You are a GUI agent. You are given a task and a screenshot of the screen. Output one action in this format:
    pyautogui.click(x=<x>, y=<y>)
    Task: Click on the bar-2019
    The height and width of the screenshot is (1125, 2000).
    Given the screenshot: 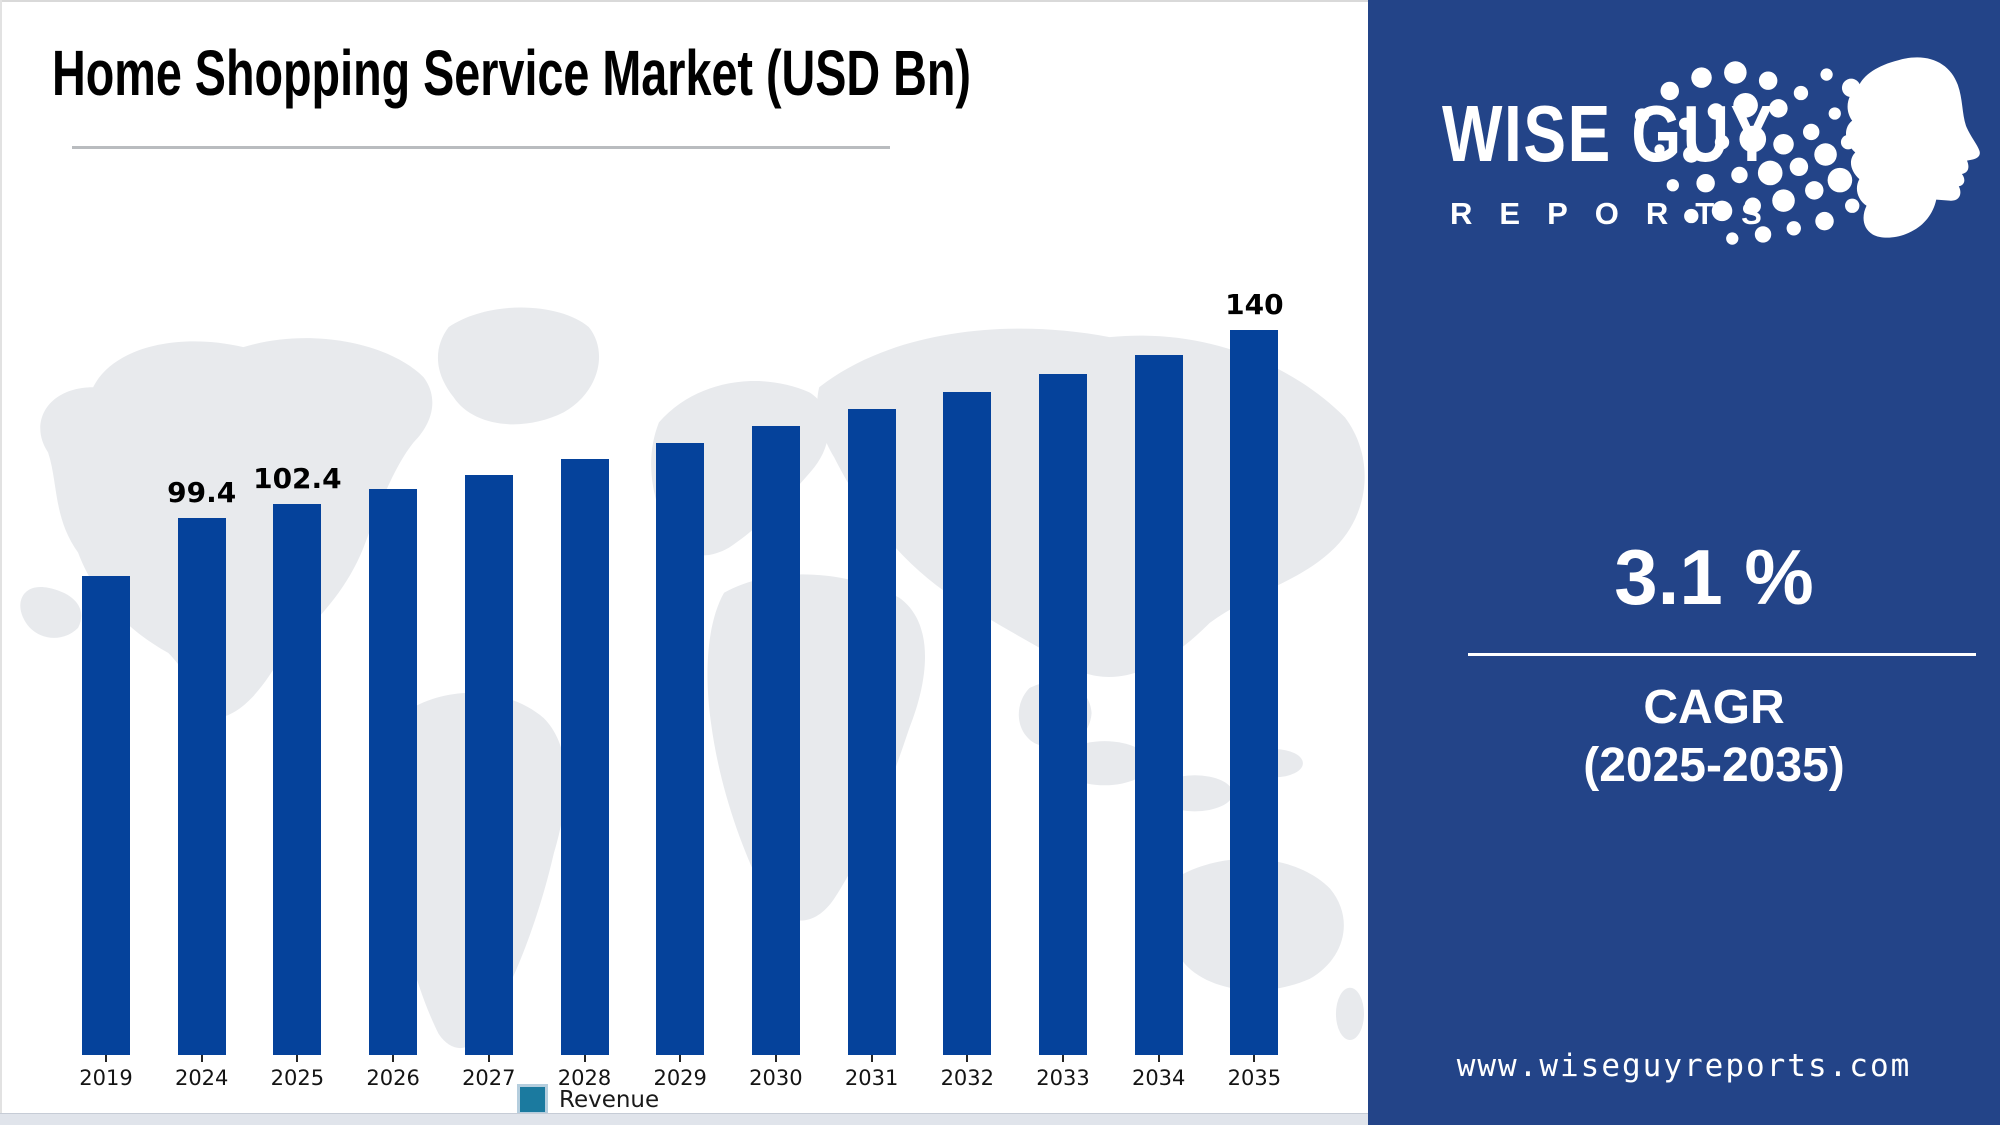 What is the action you would take?
    pyautogui.click(x=106, y=815)
    